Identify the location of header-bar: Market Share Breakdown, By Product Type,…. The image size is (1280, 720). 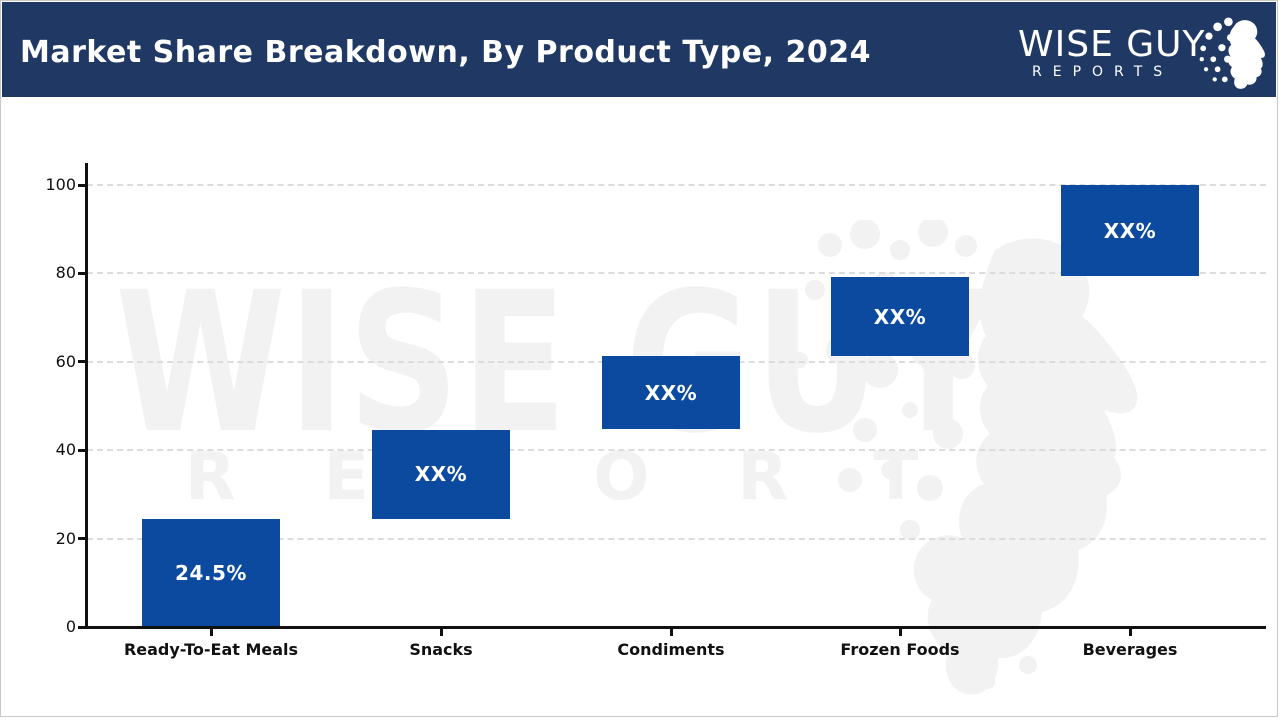
(639, 49).